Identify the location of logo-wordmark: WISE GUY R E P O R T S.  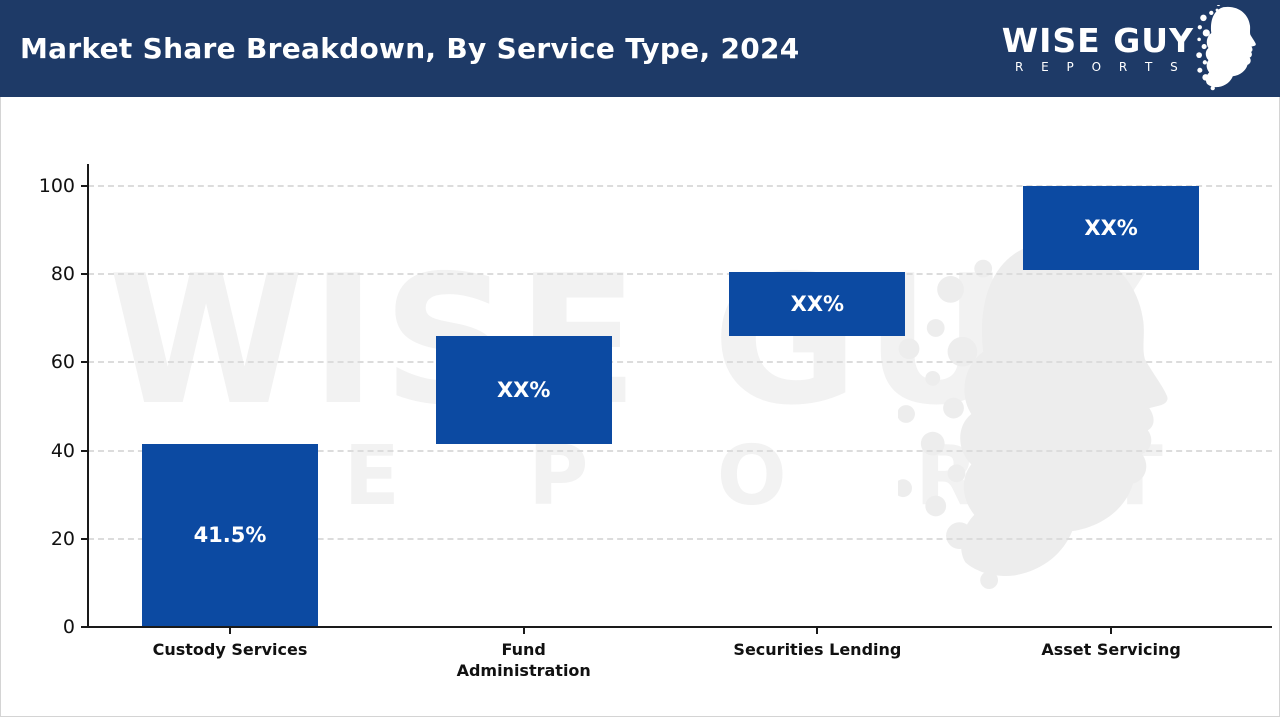
(1097, 47).